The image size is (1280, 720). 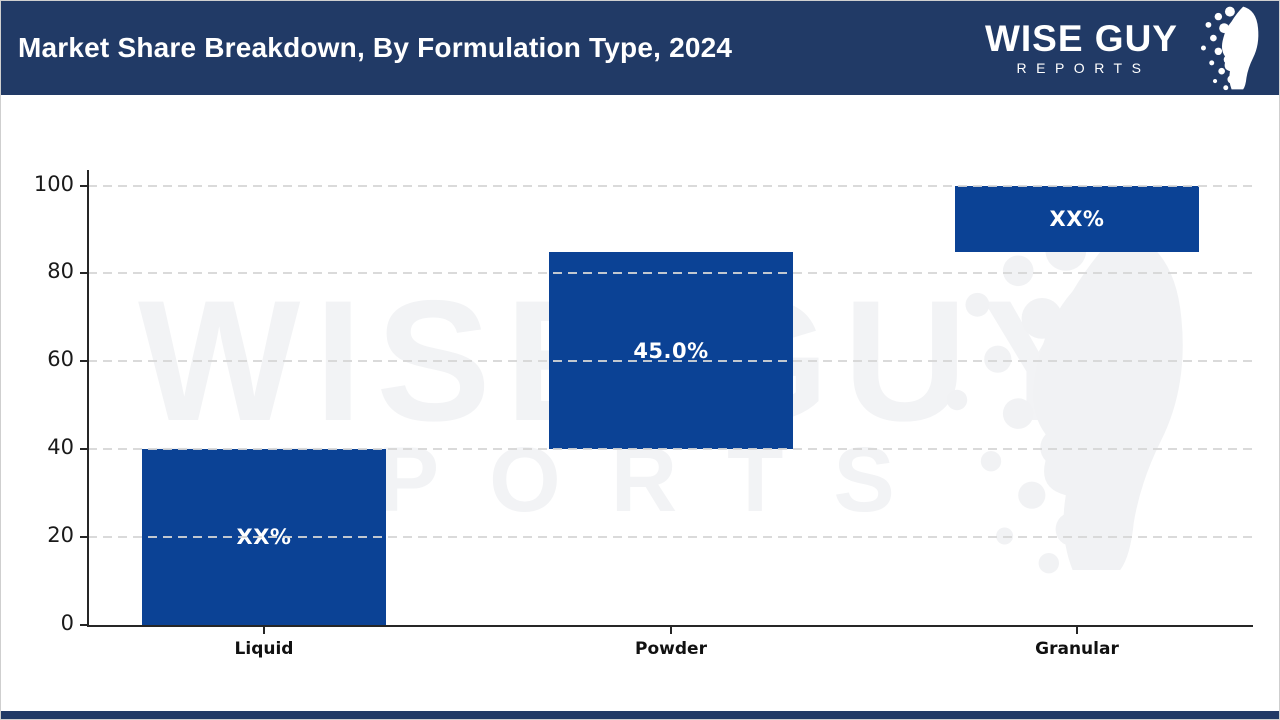 I want to click on dotted-head-icon, so click(x=1229, y=48).